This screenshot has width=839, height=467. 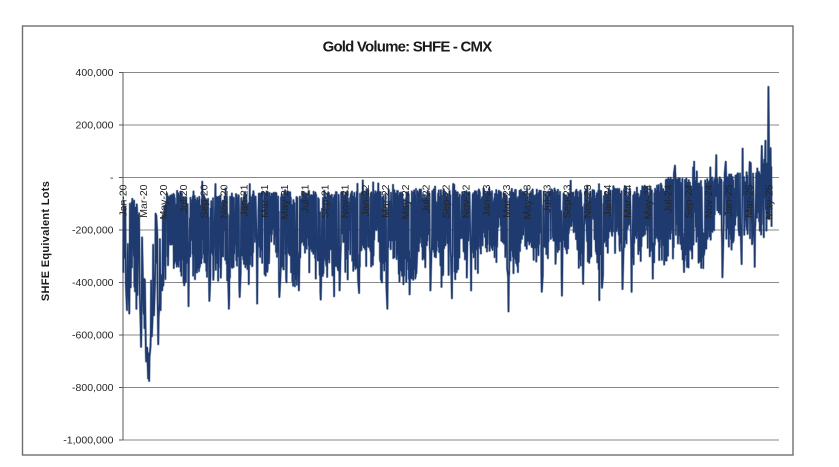 What do you see at coordinates (588, 201) in the screenshot?
I see `svg-text: Nov-23` at bounding box center [588, 201].